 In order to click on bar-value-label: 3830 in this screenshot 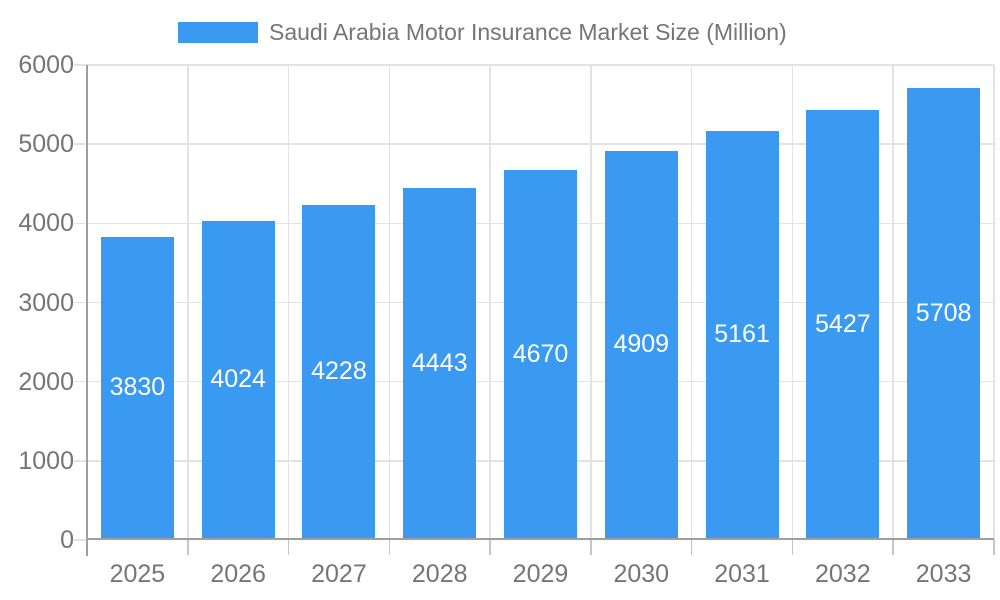, I will do `click(137, 386)`.